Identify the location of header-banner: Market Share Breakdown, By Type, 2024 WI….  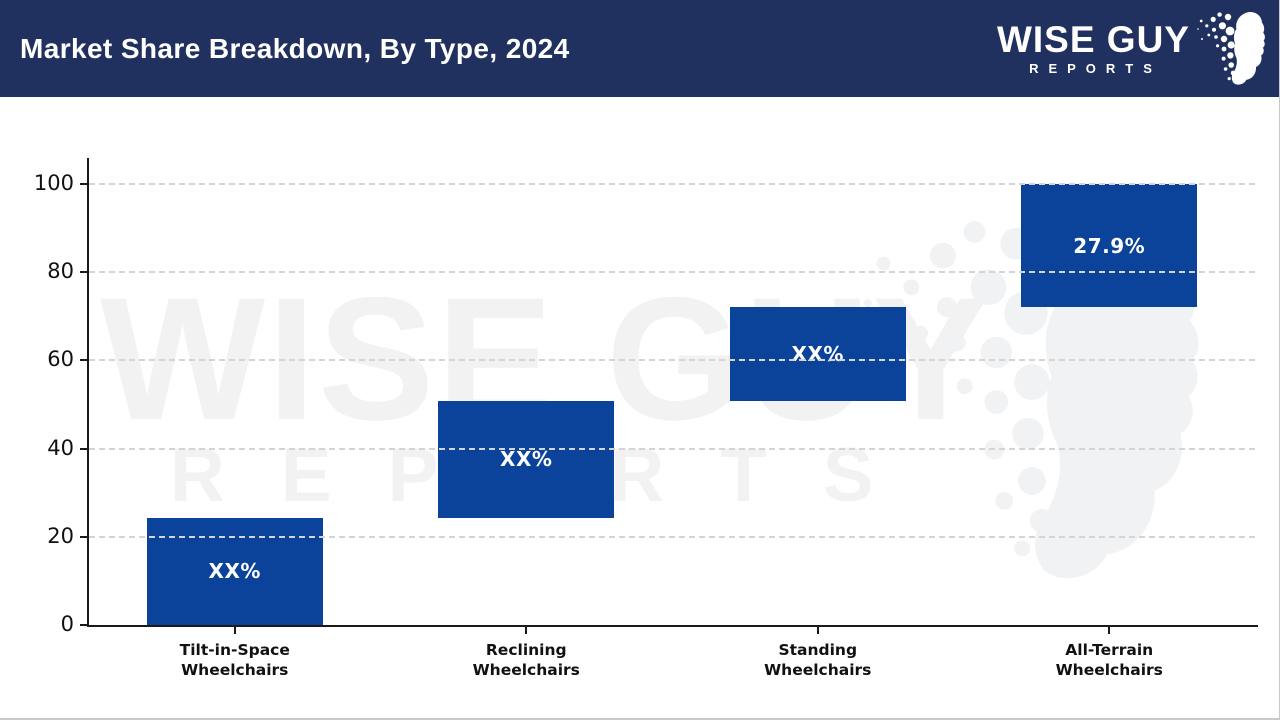
(639, 48).